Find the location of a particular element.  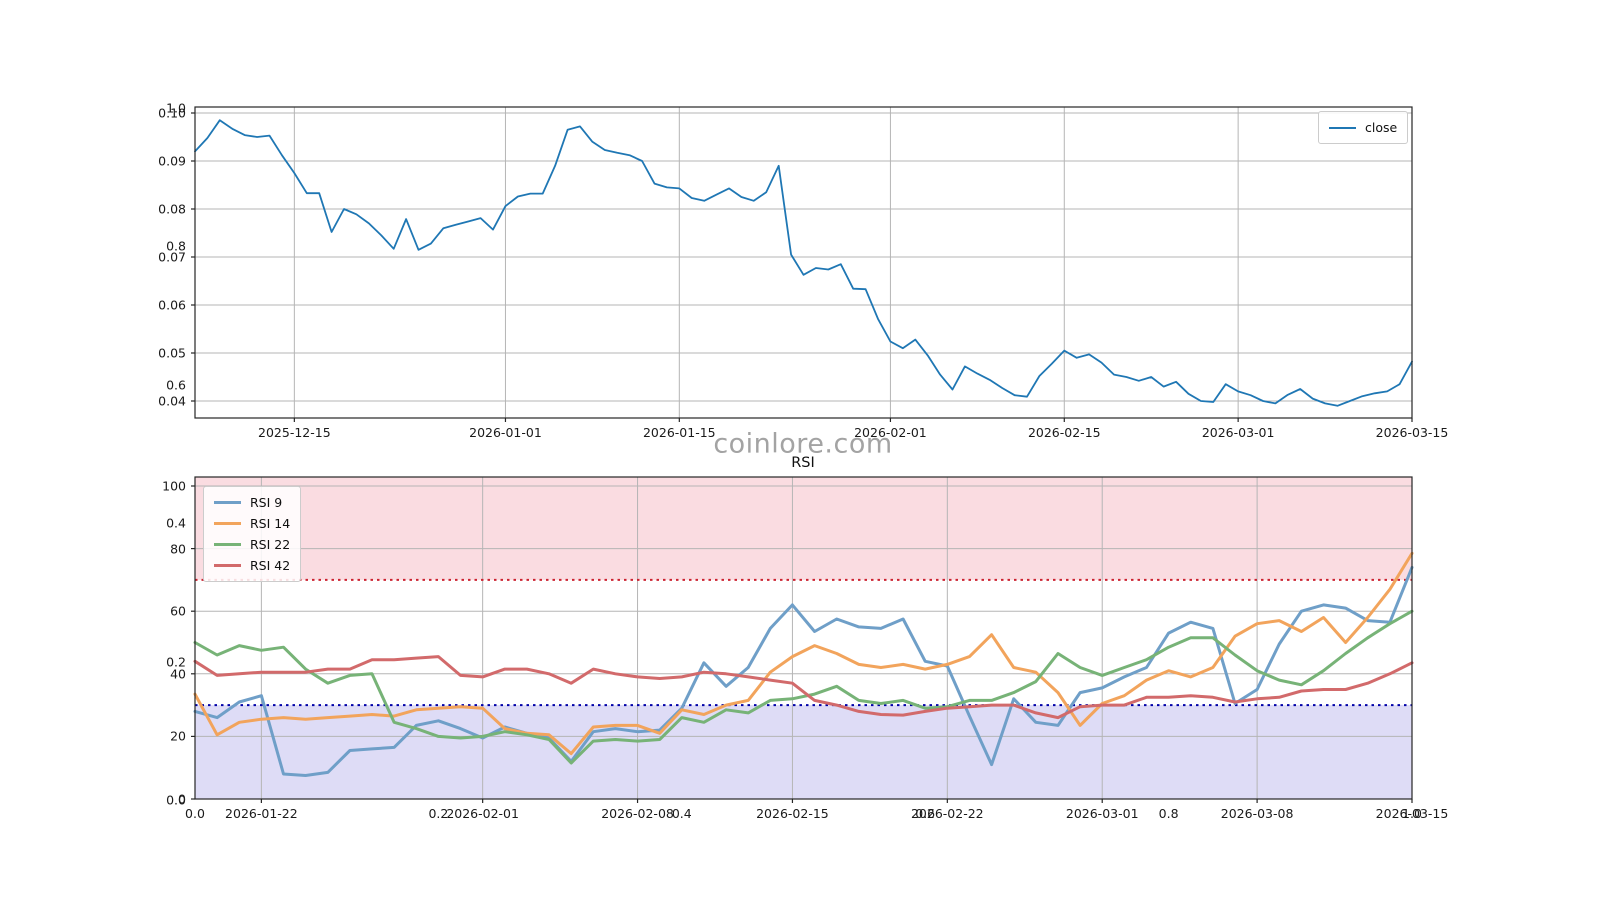

overlay-x-tick-label: 1.0 is located at coordinates (1412, 813).